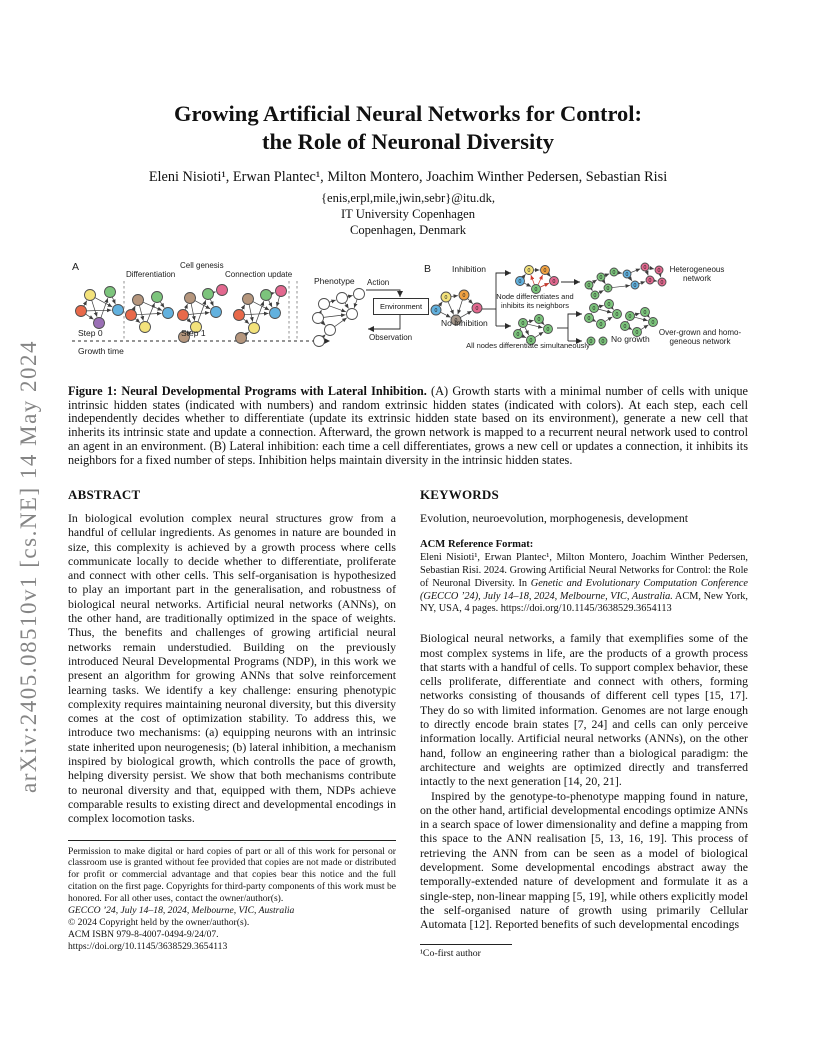 Image resolution: width=816 pixels, height=1056 pixels. What do you see at coordinates (260, 314) in the screenshot?
I see `network-connection-update` at bounding box center [260, 314].